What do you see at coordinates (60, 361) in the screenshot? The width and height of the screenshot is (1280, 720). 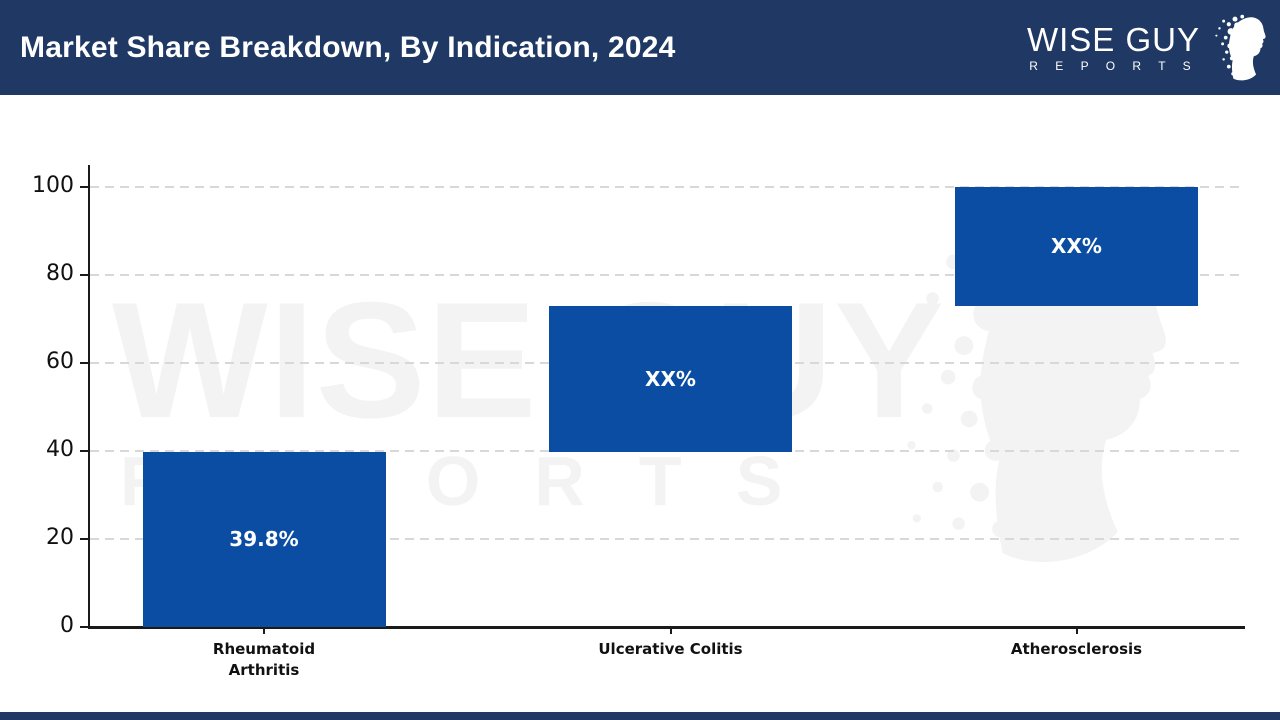 I see `y-tick-label: 60` at bounding box center [60, 361].